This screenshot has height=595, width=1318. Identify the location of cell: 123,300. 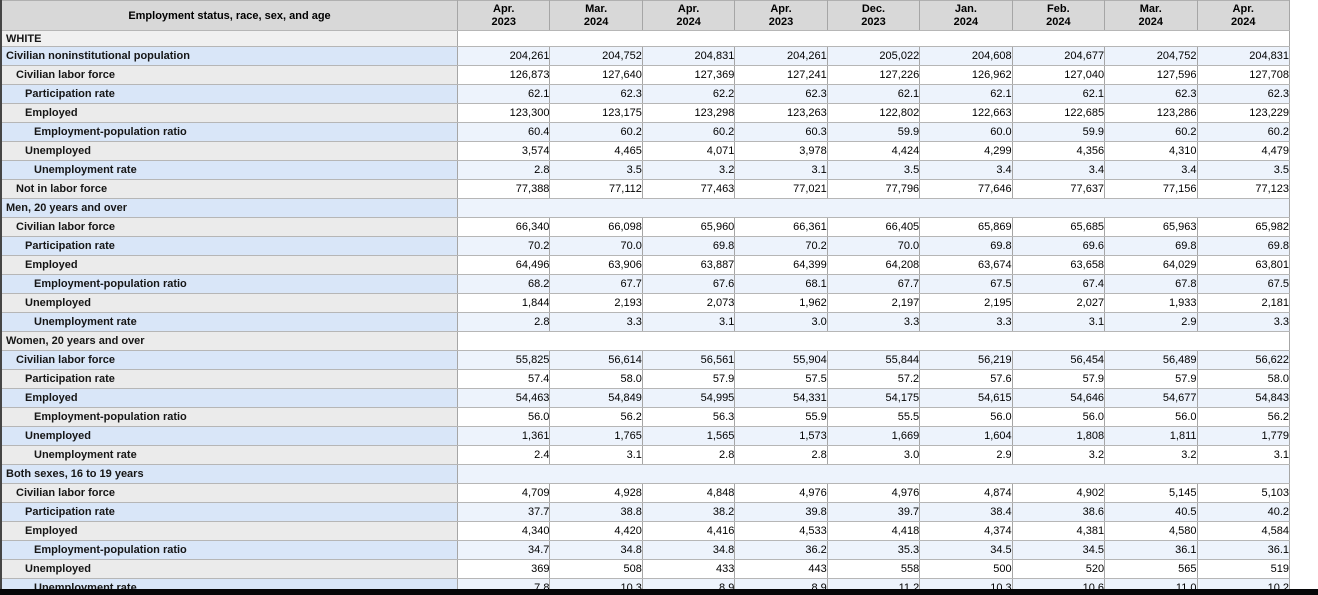
(504, 113).